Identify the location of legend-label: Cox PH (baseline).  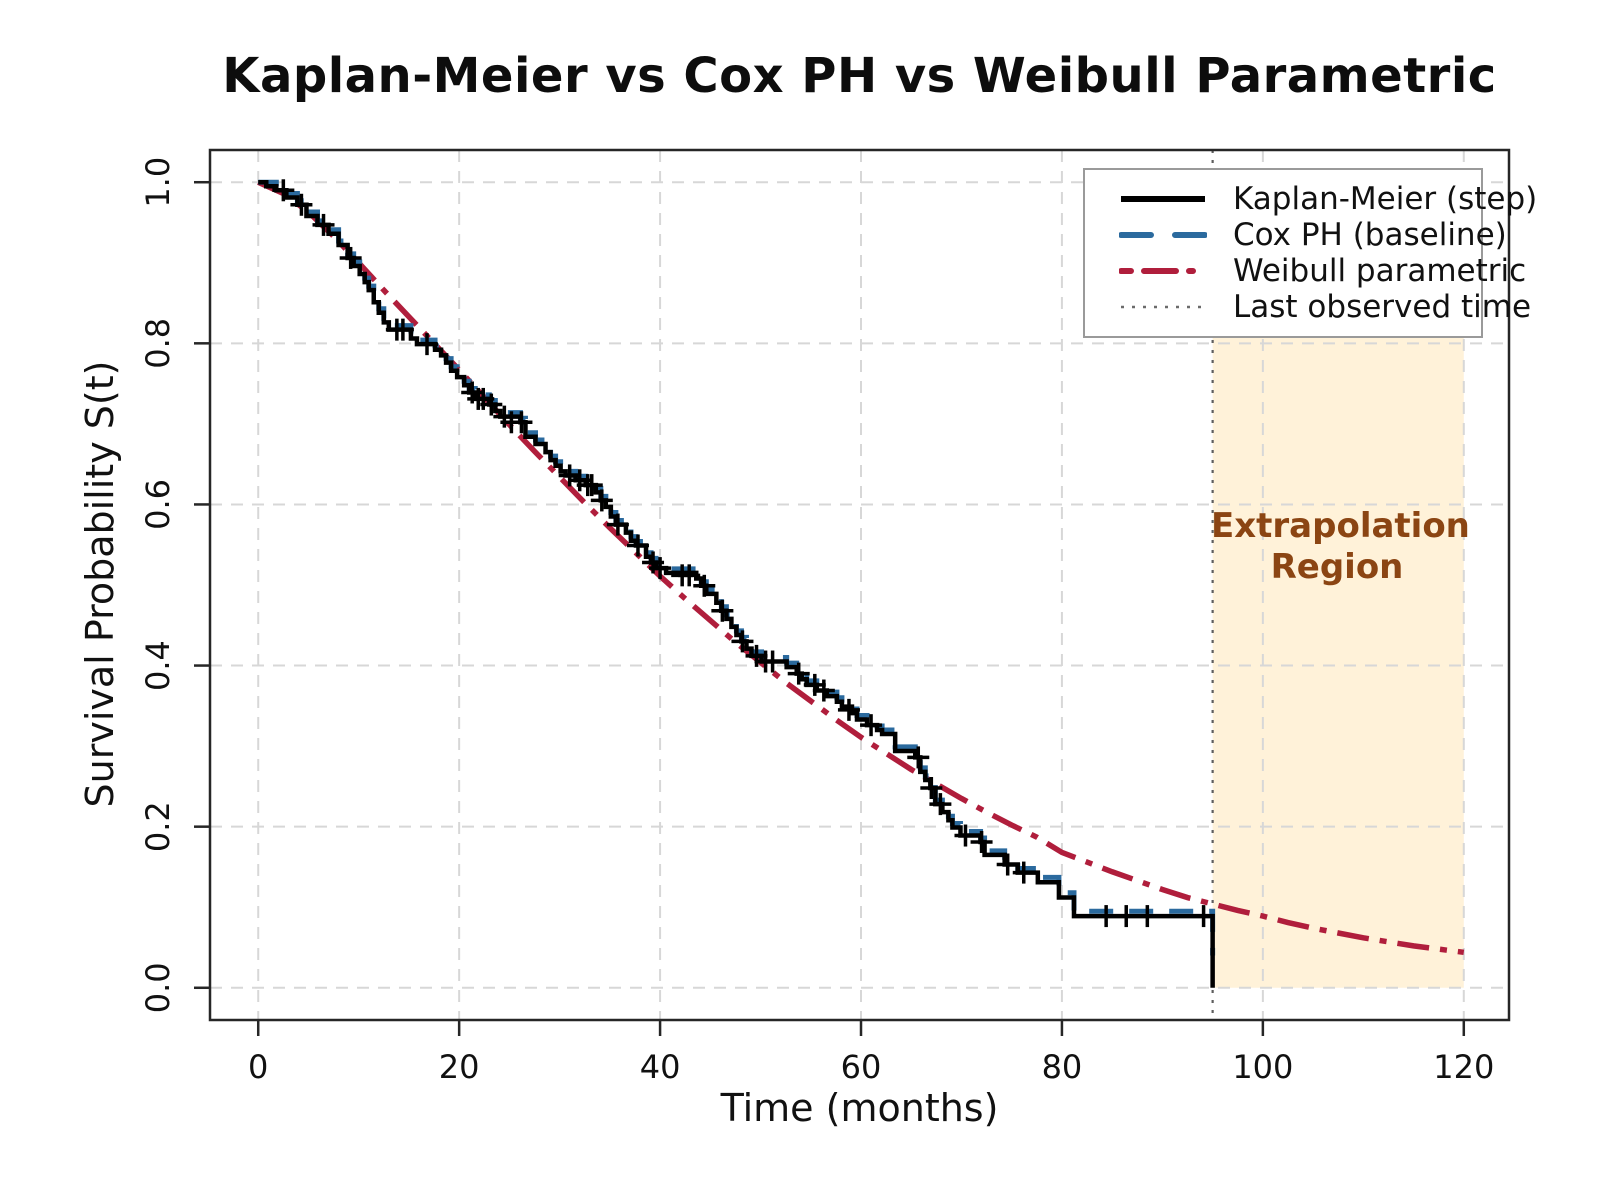
(1370, 235).